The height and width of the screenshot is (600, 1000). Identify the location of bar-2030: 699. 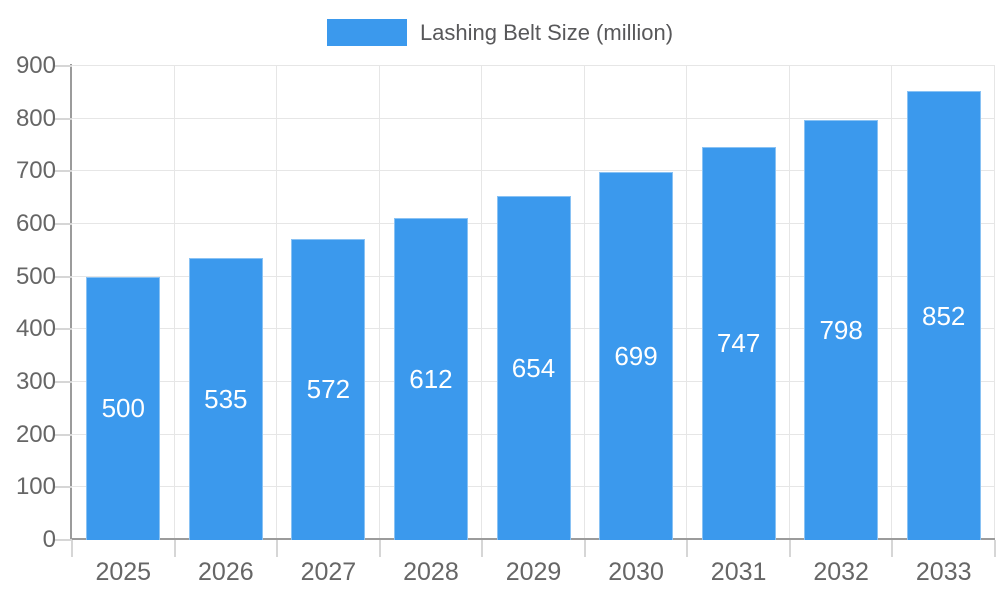
(636, 355).